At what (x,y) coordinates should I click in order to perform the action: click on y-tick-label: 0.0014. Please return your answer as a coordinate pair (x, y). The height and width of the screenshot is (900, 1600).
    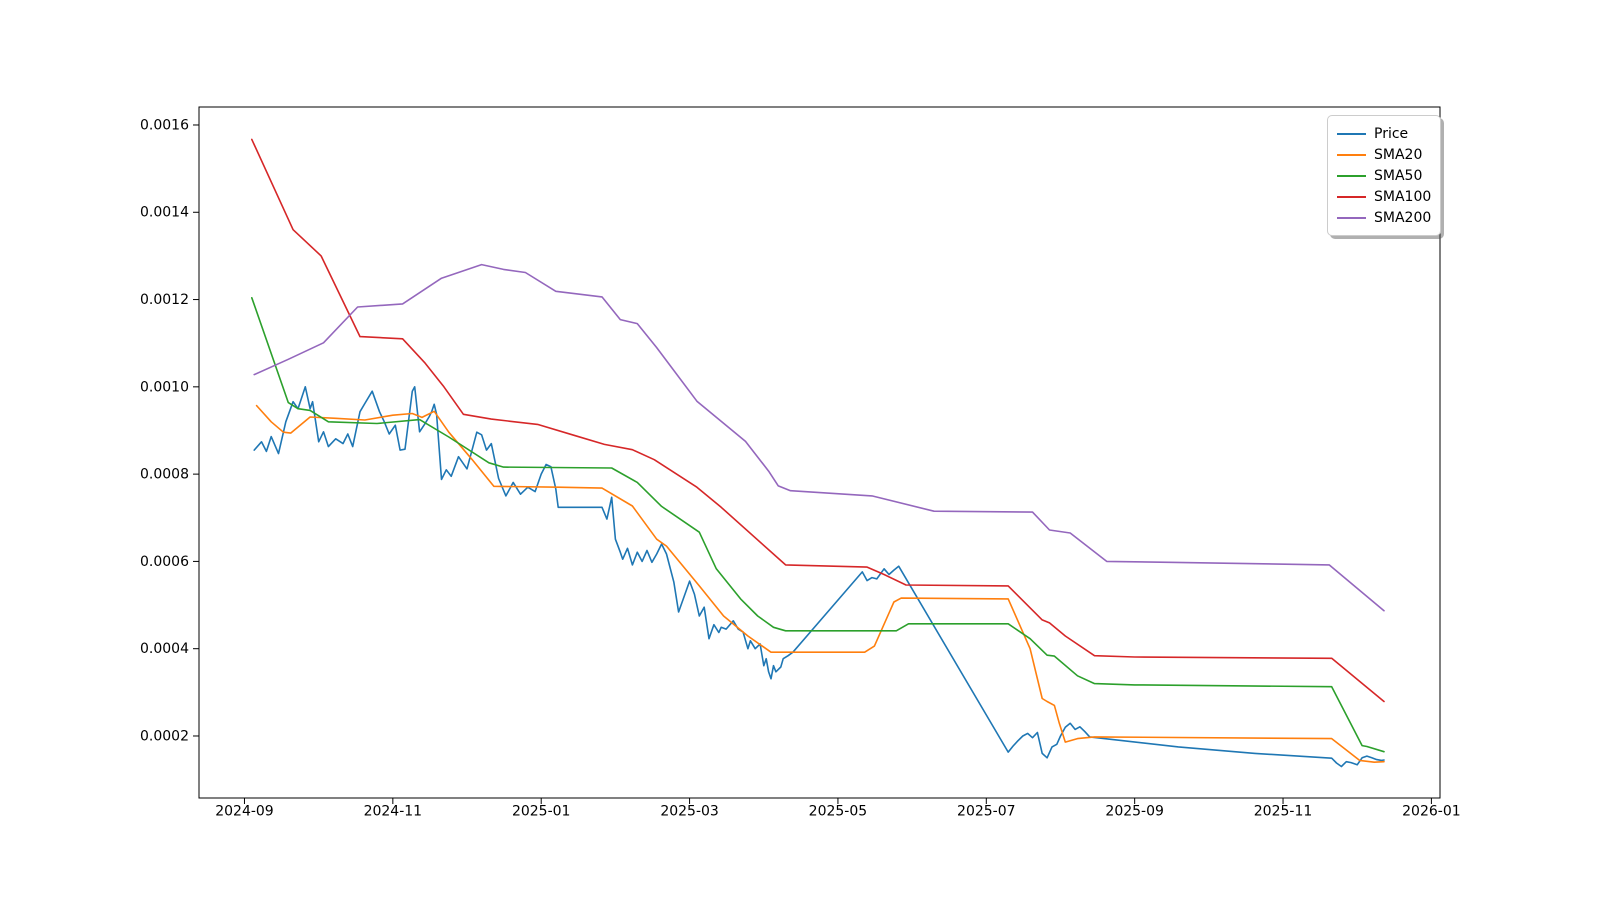
    Looking at the image, I should click on (164, 213).